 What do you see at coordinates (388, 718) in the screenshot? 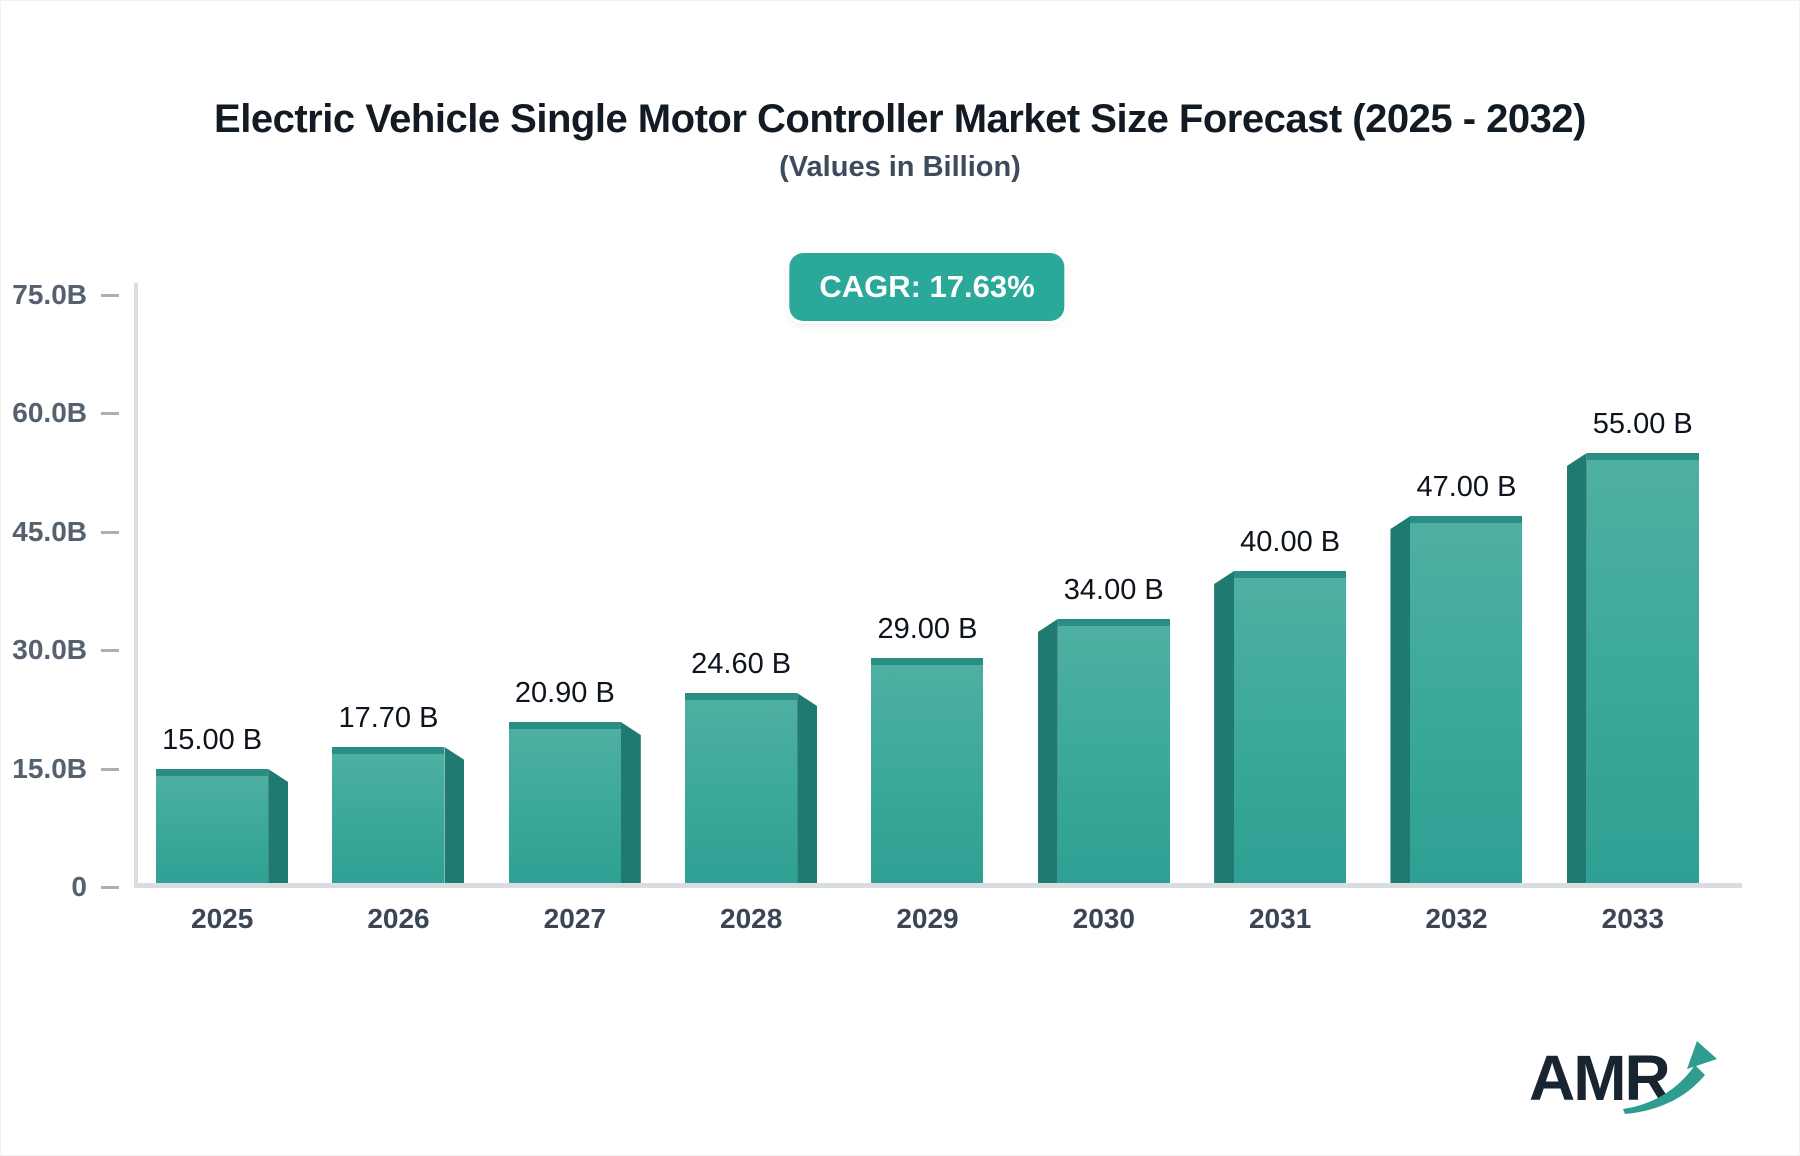
I see `bar-value-label: 17.70 B` at bounding box center [388, 718].